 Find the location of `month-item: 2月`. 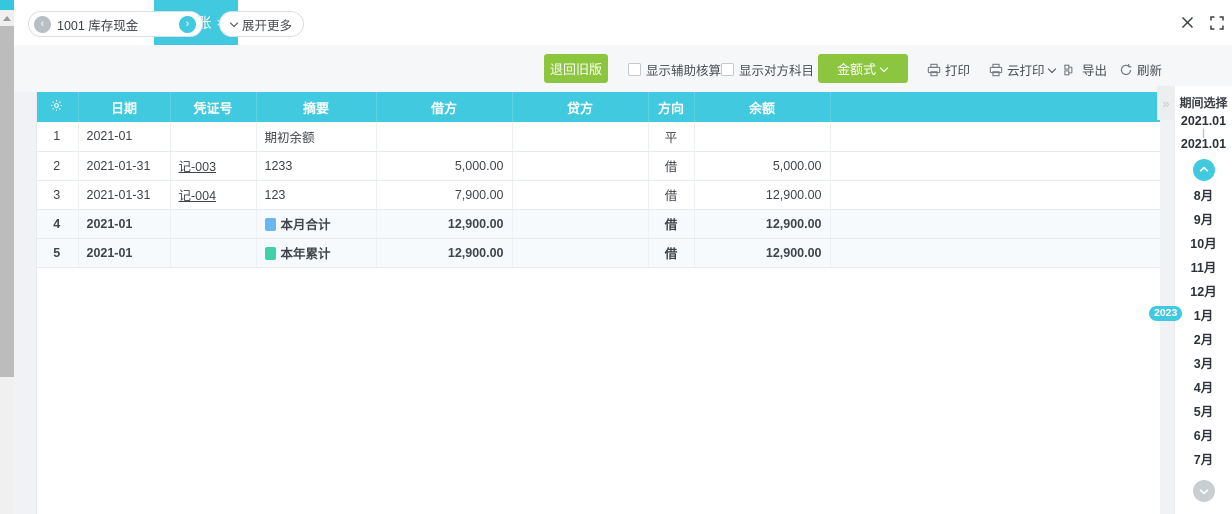

month-item: 2月 is located at coordinates (1203, 340).